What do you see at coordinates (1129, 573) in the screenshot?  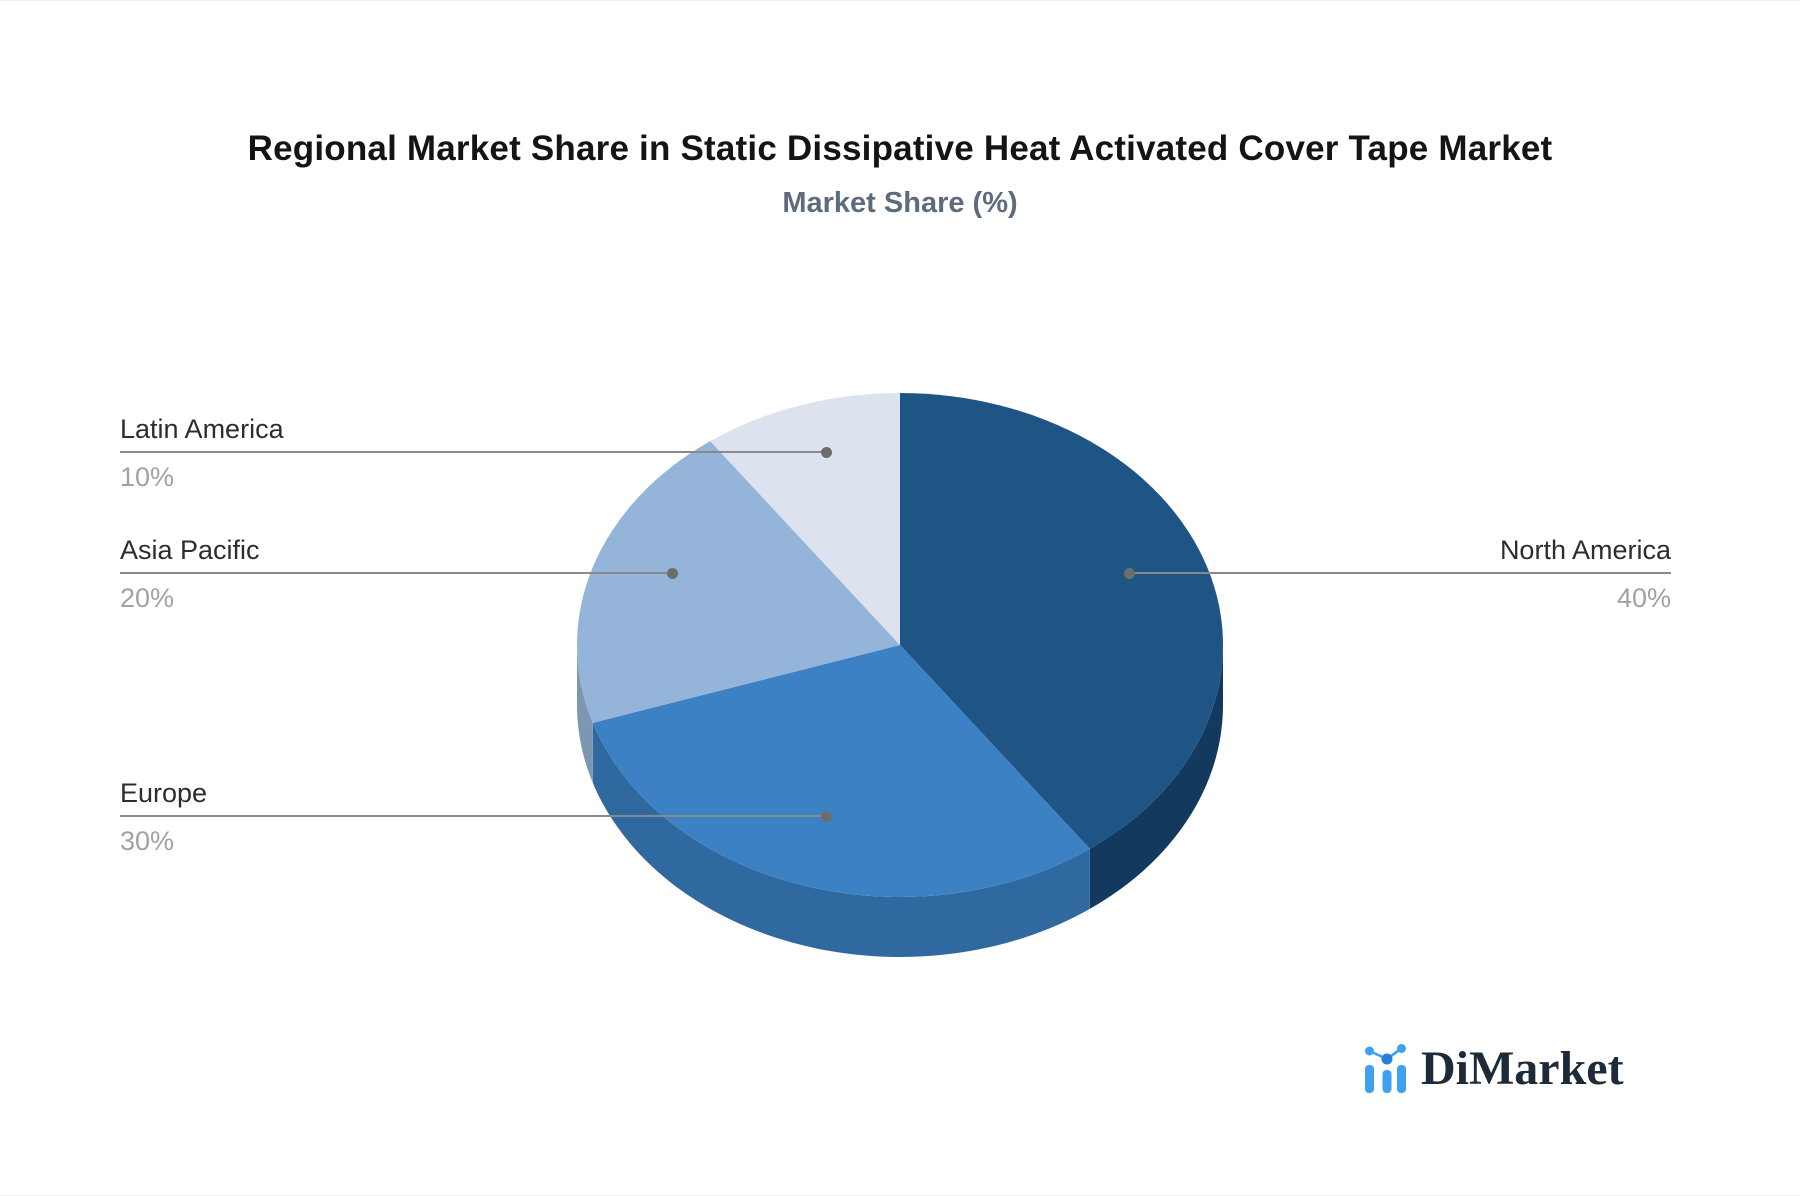 I see `leader-dot-north-america` at bounding box center [1129, 573].